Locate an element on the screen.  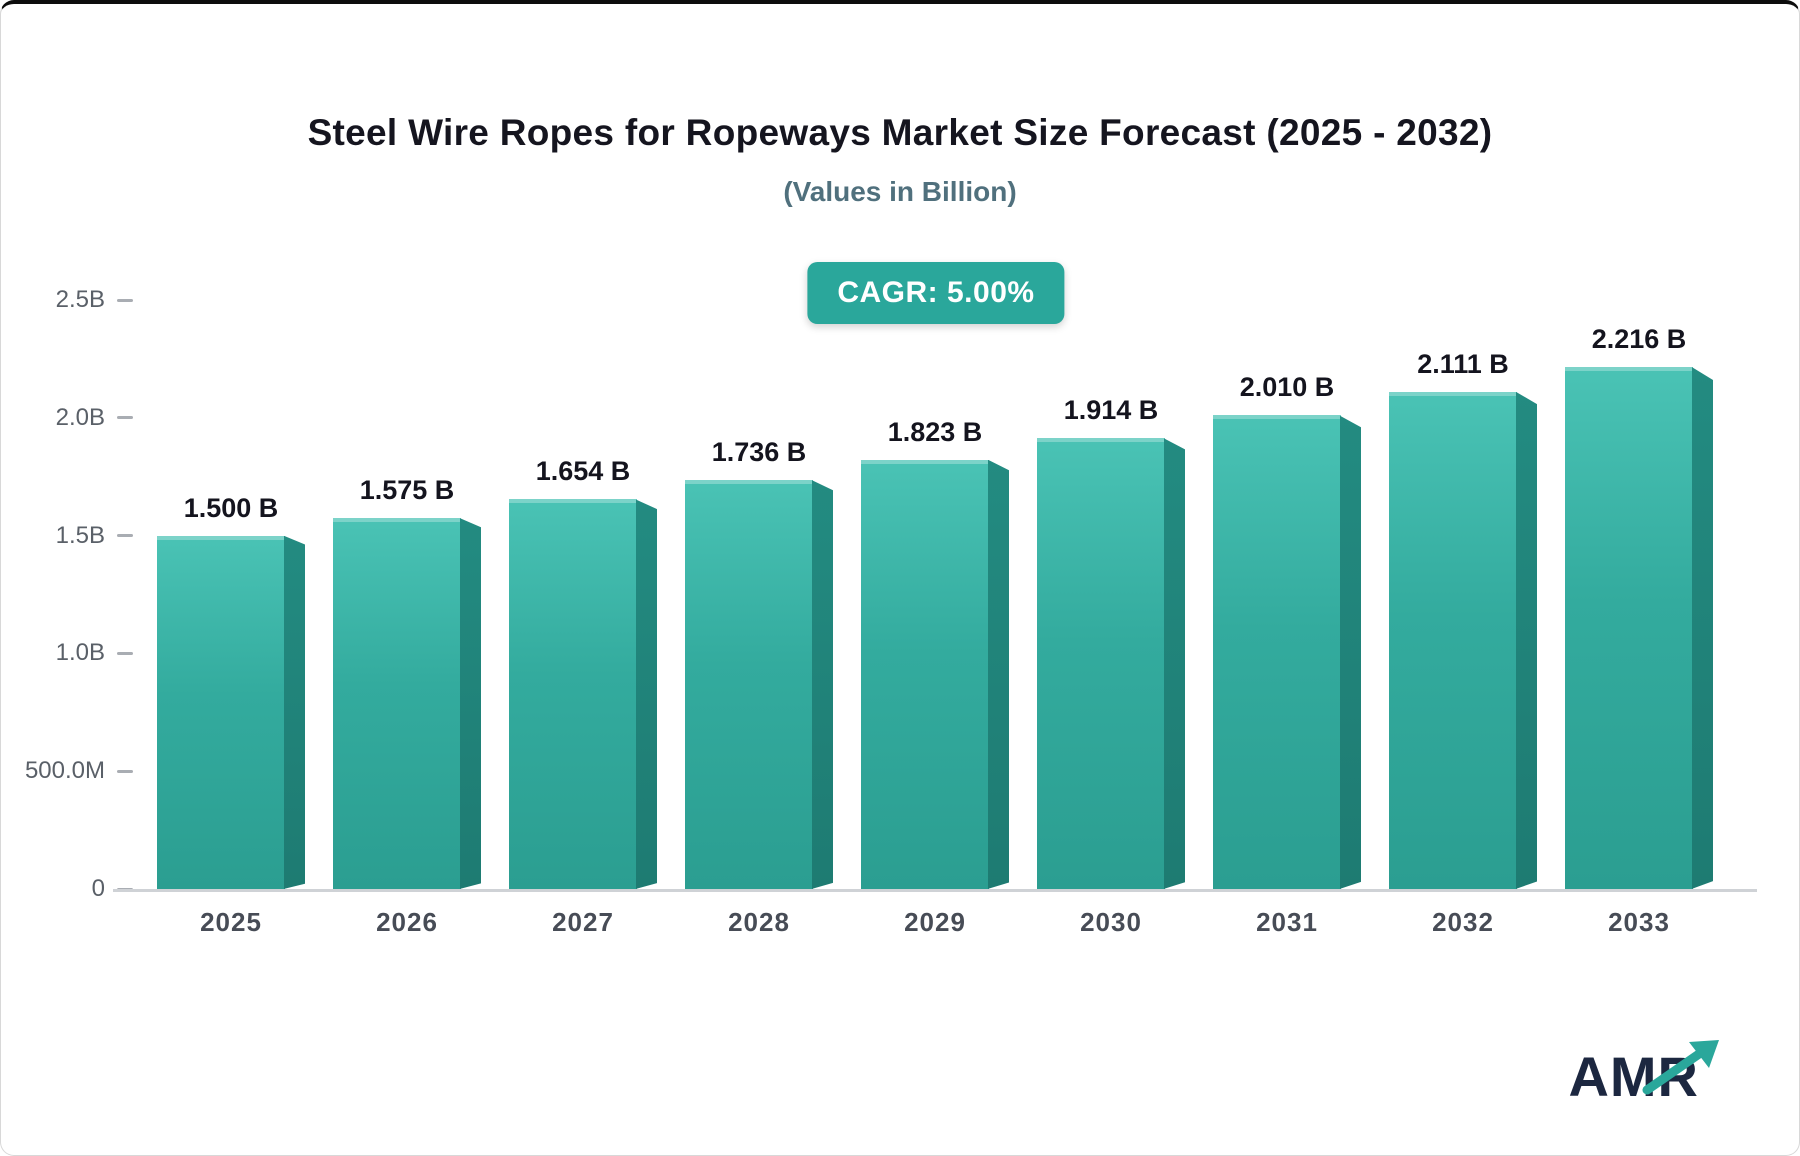
y-tick: 1.0B is located at coordinates (67, 653).